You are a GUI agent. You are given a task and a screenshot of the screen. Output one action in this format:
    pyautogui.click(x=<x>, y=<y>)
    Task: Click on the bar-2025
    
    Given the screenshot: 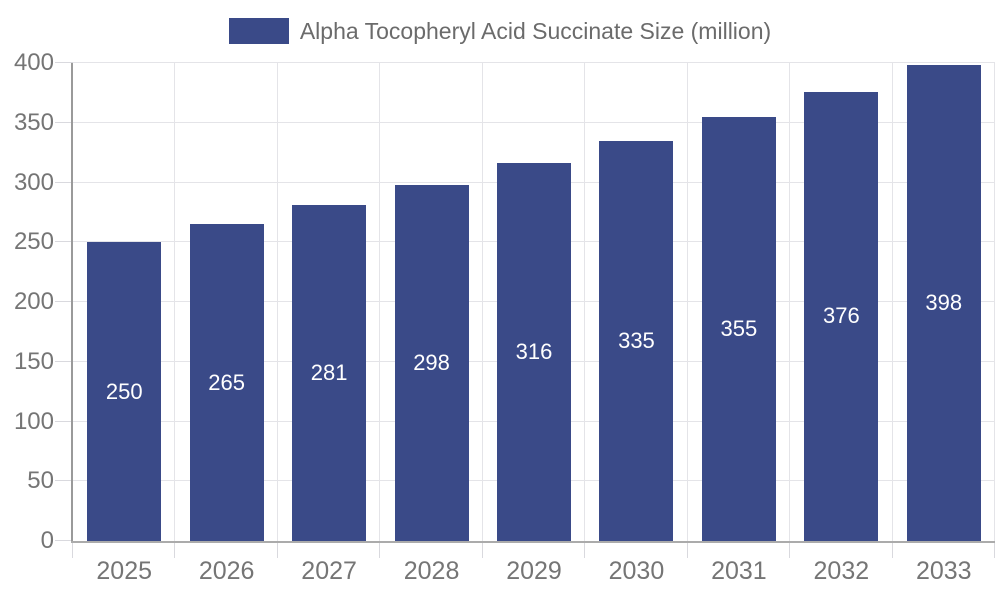 What is the action you would take?
    pyautogui.click(x=124, y=391)
    